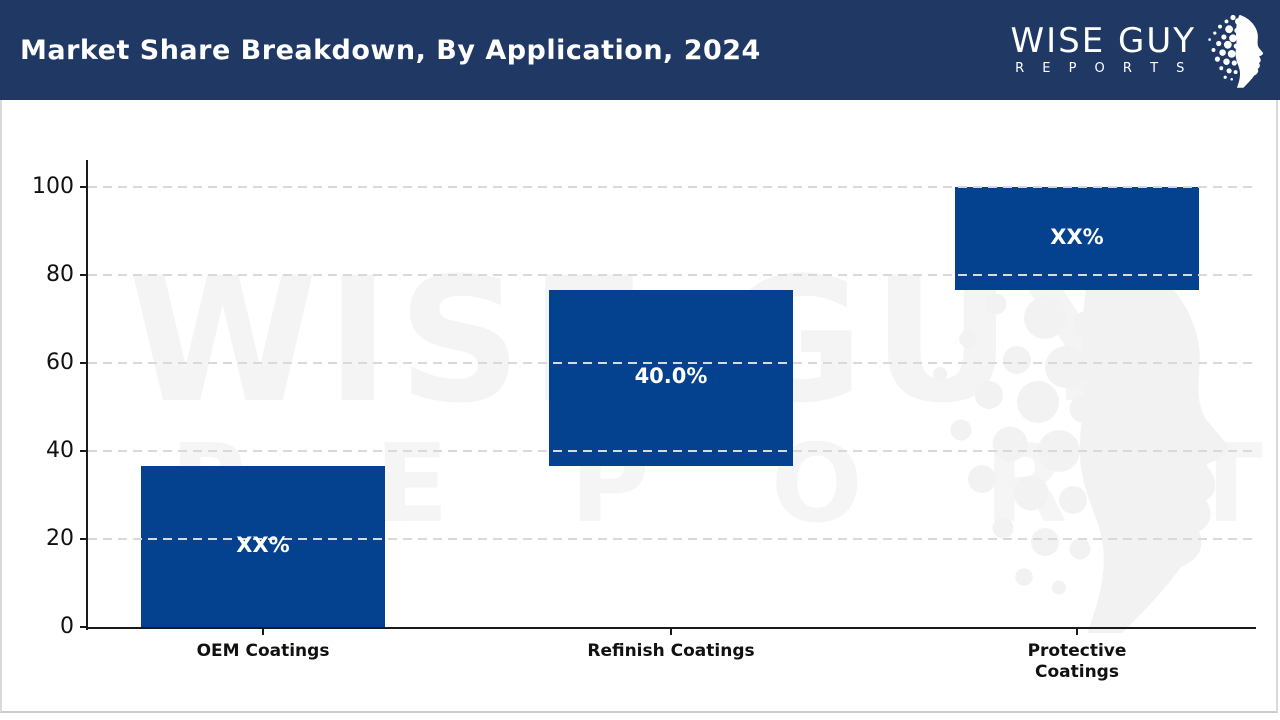 This screenshot has width=1280, height=720. I want to click on logo-text: WISE GUY R E P O R T S, so click(1103, 50).